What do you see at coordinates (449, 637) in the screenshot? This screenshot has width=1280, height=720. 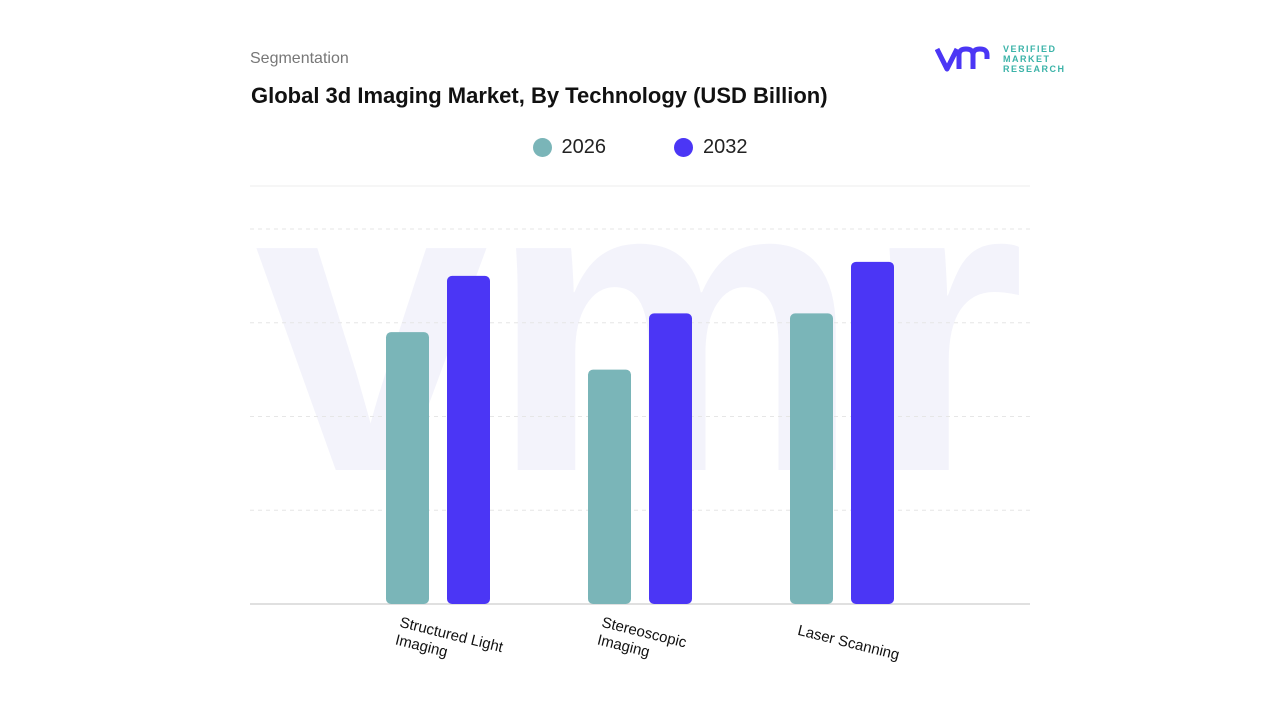 I see `x-tick-label: Structured Light Imaging` at bounding box center [449, 637].